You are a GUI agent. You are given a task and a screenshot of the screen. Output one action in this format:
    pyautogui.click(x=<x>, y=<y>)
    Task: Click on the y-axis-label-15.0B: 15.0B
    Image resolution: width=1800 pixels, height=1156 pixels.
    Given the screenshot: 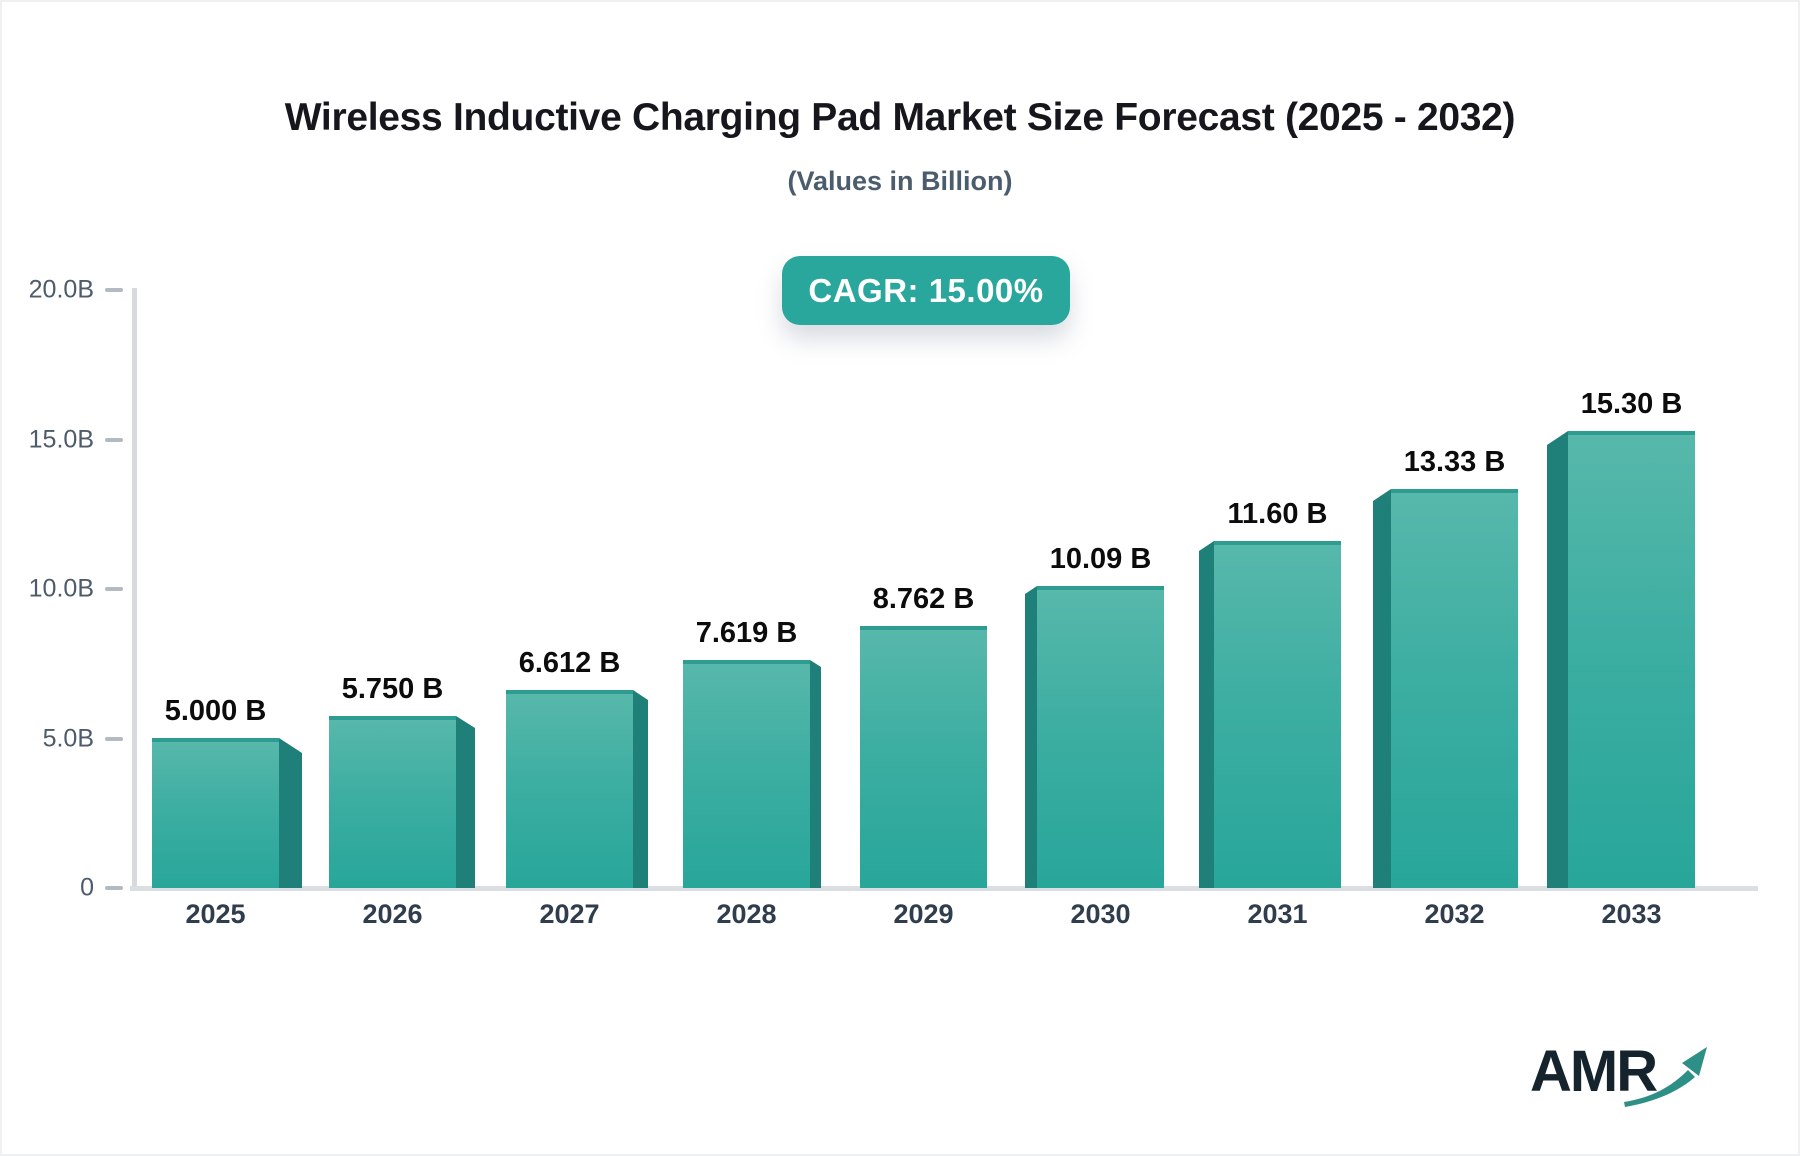 What is the action you would take?
    pyautogui.click(x=61, y=439)
    